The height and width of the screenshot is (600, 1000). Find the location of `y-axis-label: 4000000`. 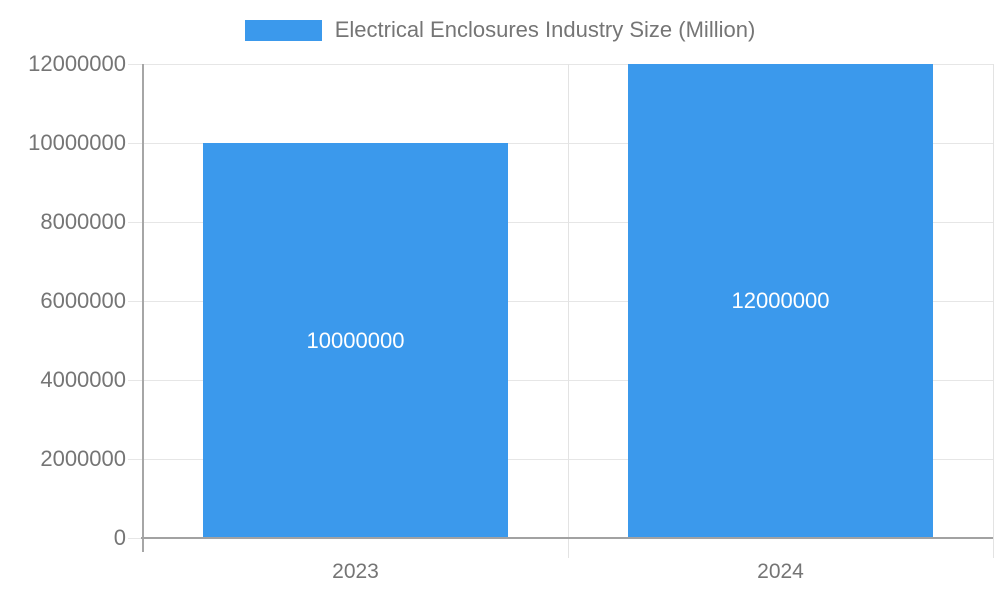

y-axis-label: 4000000 is located at coordinates (83, 379).